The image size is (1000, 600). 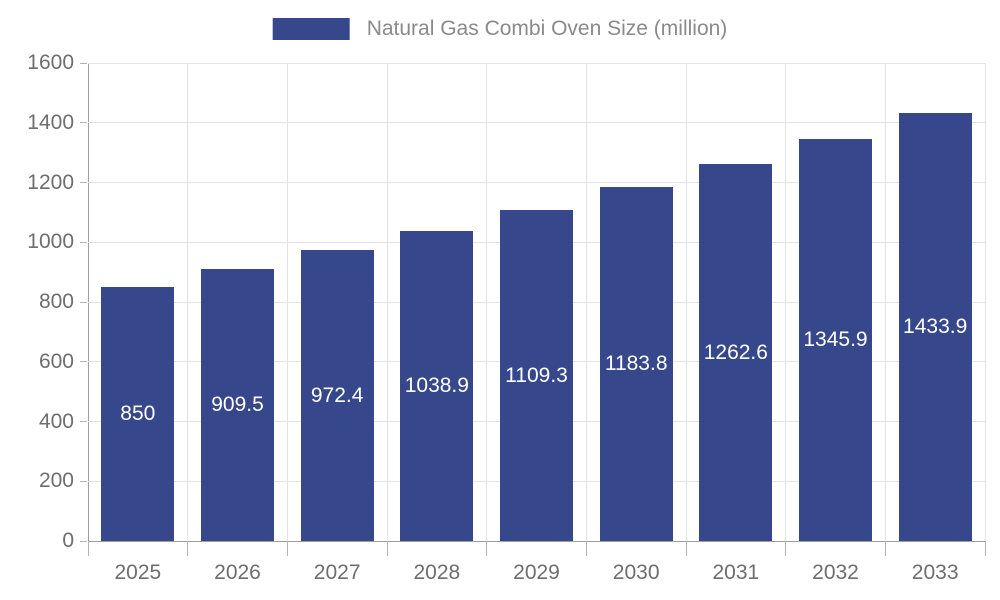 I want to click on y-tick-label: 400, so click(x=56, y=421).